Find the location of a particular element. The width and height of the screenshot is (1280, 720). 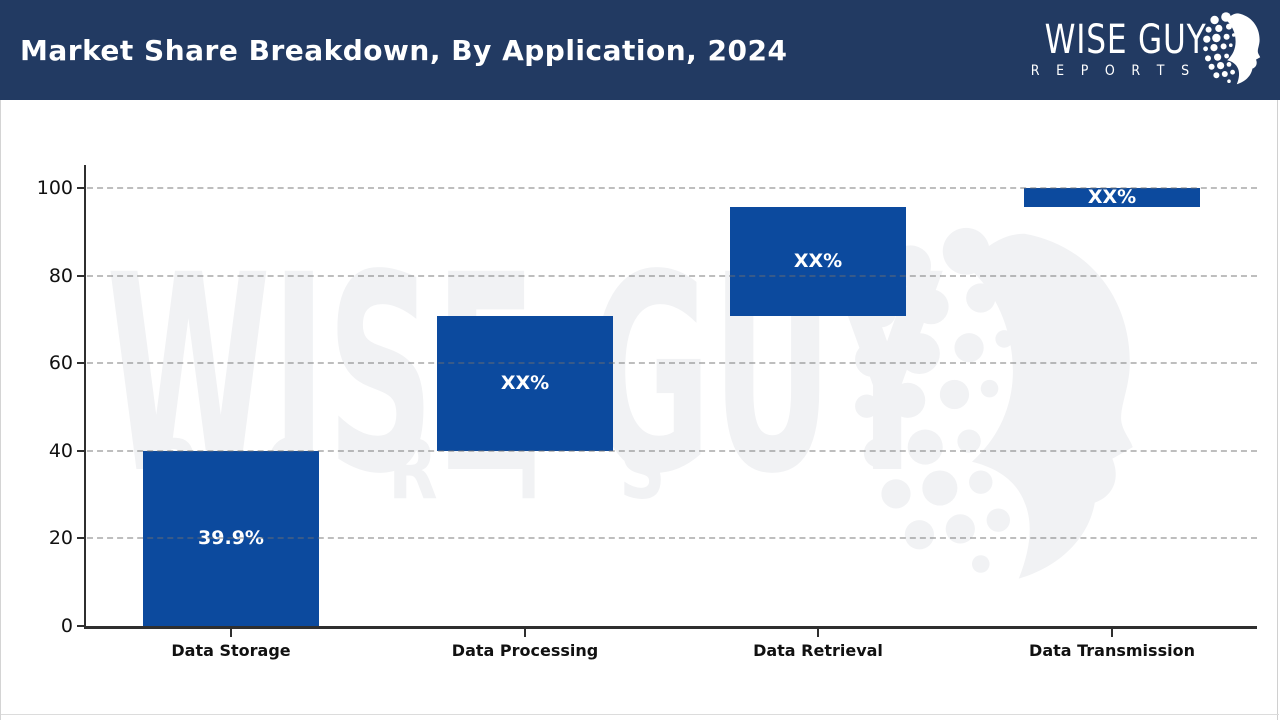

wiseguy-logo: WISE GUY R E P O R T S is located at coordinates (1133, 50).